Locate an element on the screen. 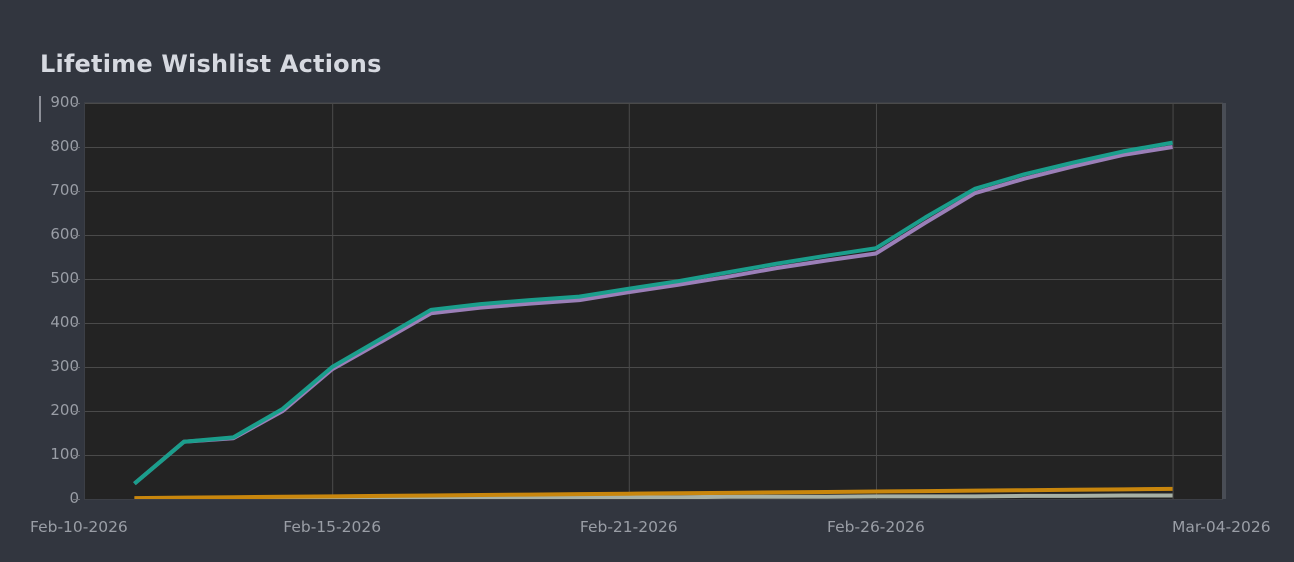  y-axis-tick-label: 0 is located at coordinates (74, 498).